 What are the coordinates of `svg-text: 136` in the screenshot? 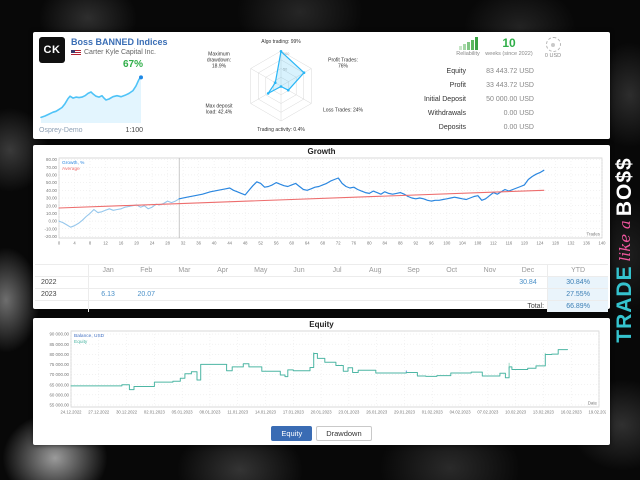 It's located at (587, 243).